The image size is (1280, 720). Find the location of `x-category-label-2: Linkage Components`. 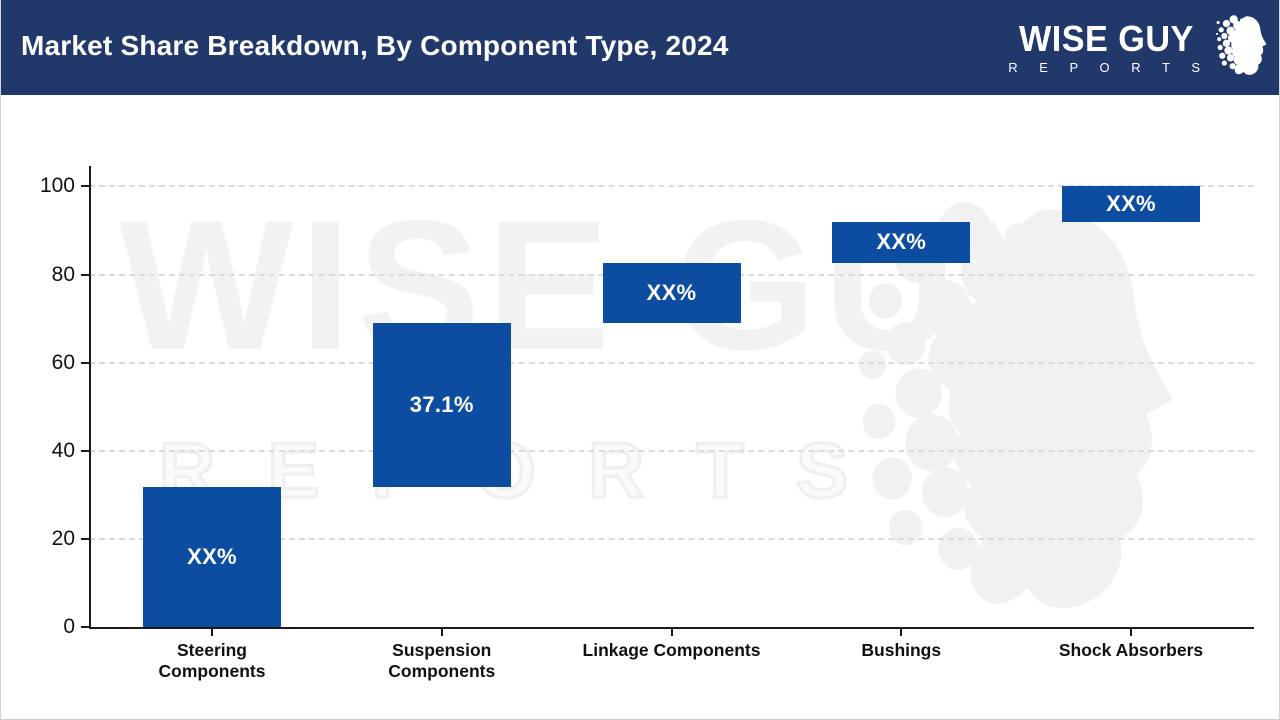

x-category-label-2: Linkage Components is located at coordinates (671, 650).